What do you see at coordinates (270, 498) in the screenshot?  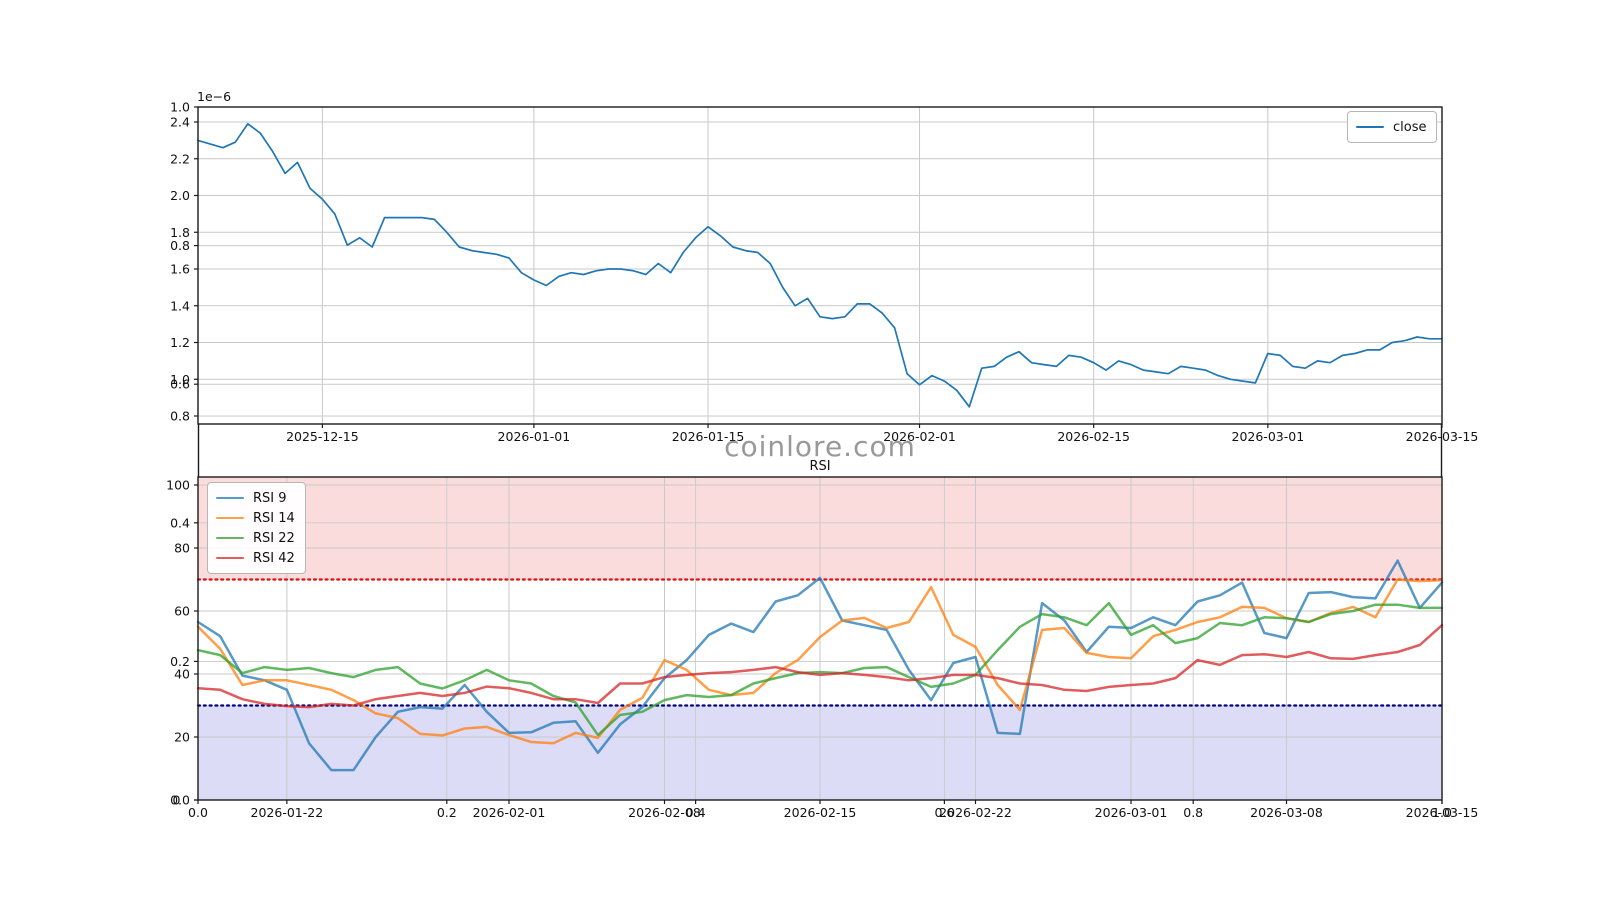 I see `legend-label-rsi9: RSI 9` at bounding box center [270, 498].